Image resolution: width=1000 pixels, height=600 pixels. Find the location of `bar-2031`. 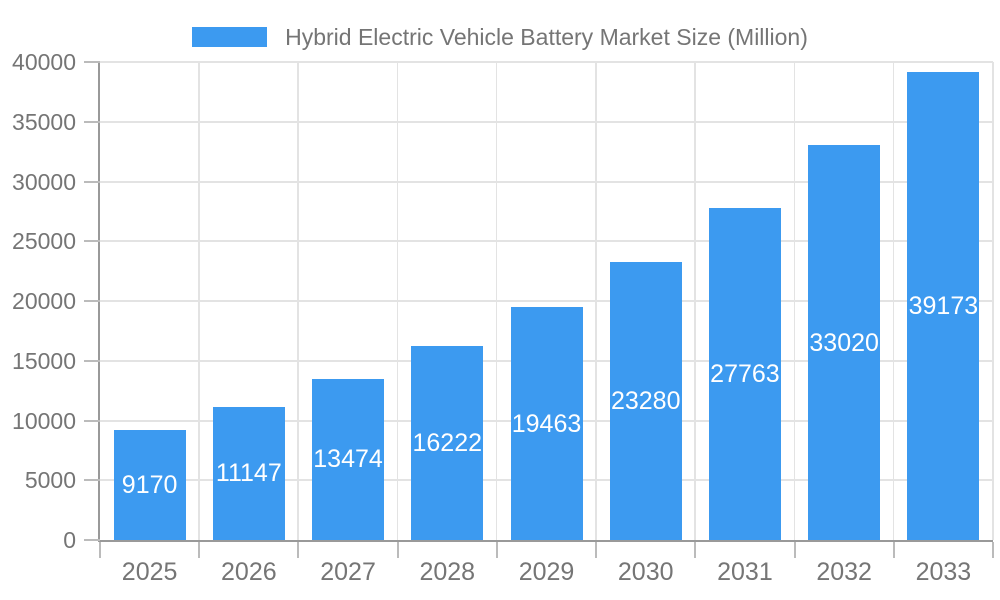

bar-2031 is located at coordinates (744, 374).